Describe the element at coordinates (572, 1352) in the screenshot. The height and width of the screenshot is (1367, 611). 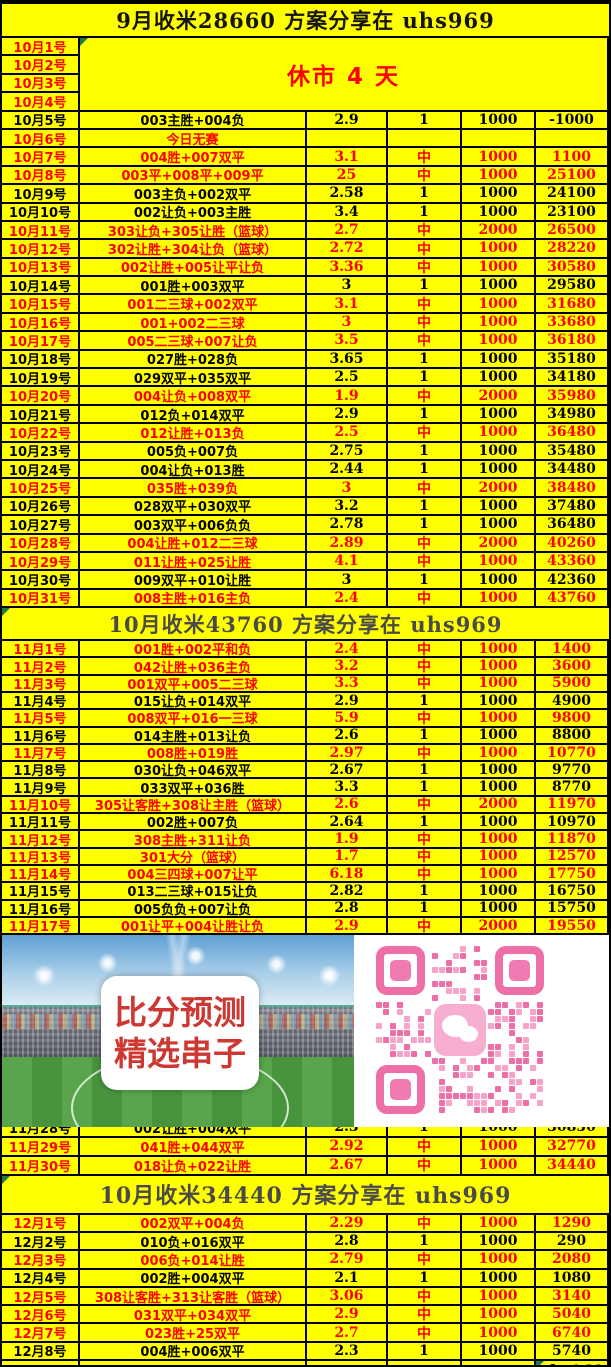
I see `total-cell: 5740` at that location.